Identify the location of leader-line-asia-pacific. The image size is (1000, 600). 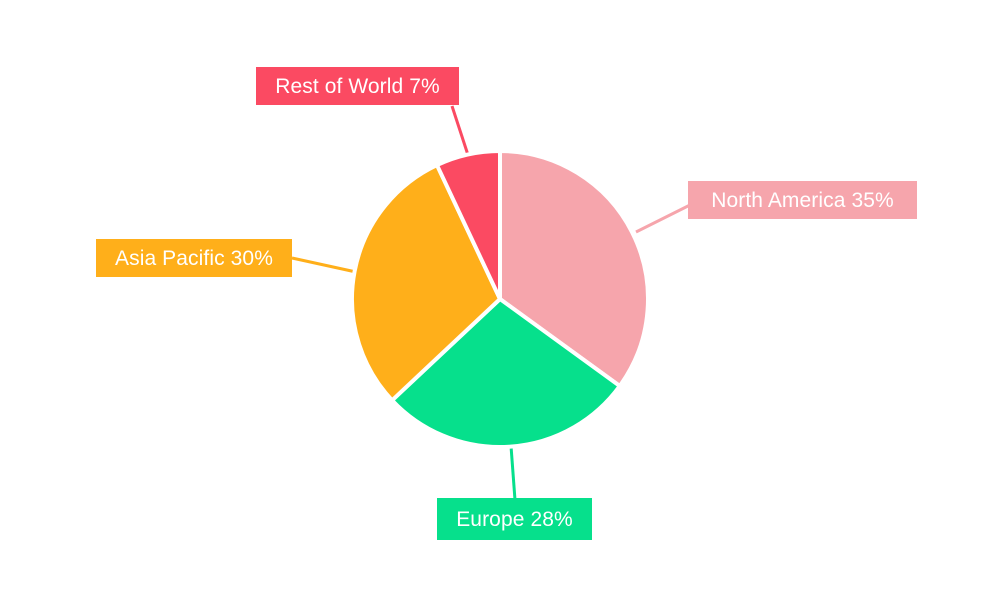
(324, 265).